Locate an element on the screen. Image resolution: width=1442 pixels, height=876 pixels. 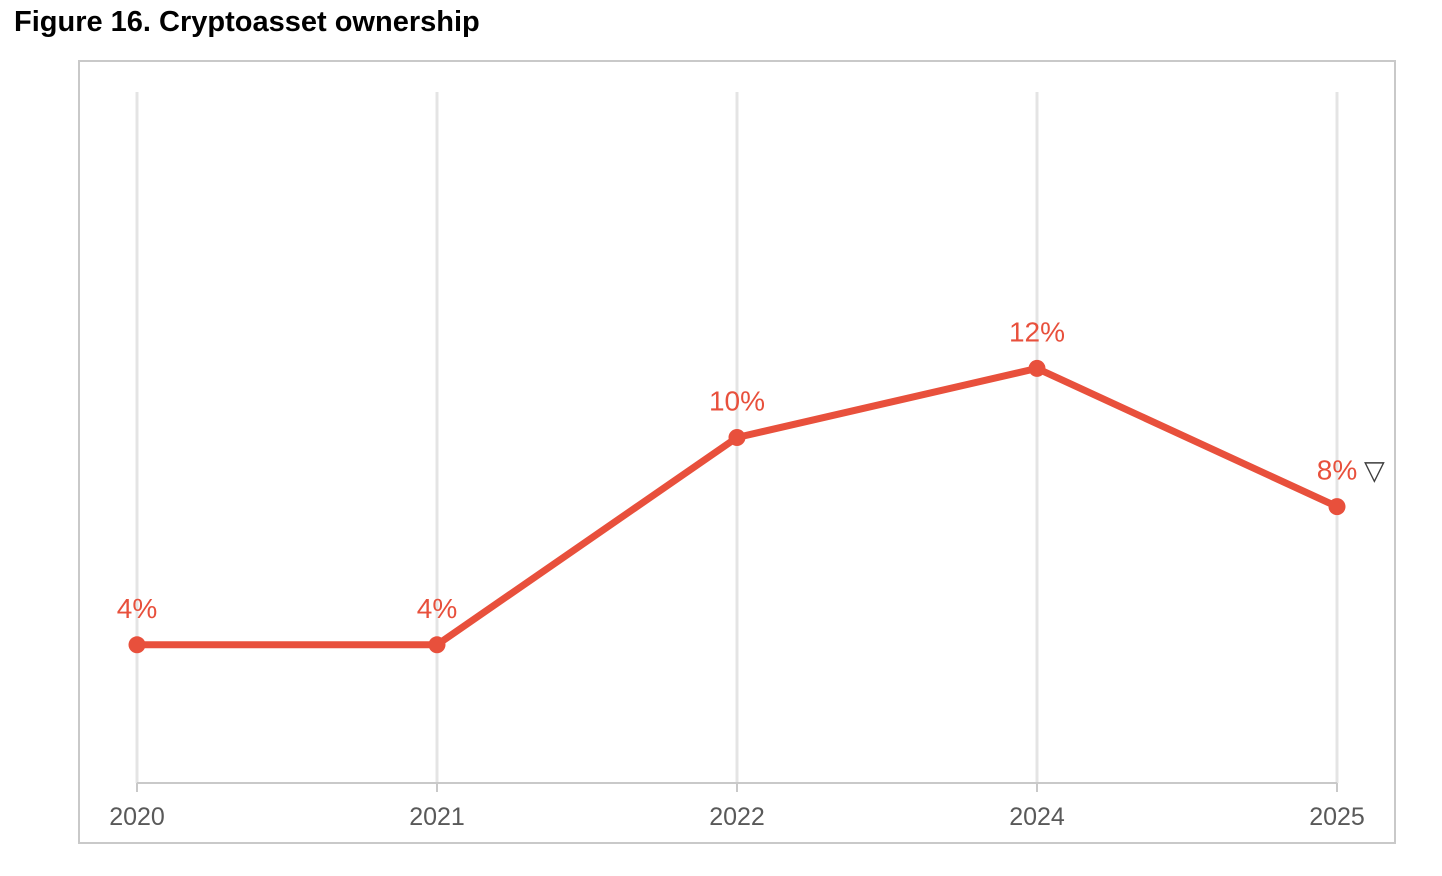
figure-title: Figure 16. Cryptoasset ownership is located at coordinates (247, 22).